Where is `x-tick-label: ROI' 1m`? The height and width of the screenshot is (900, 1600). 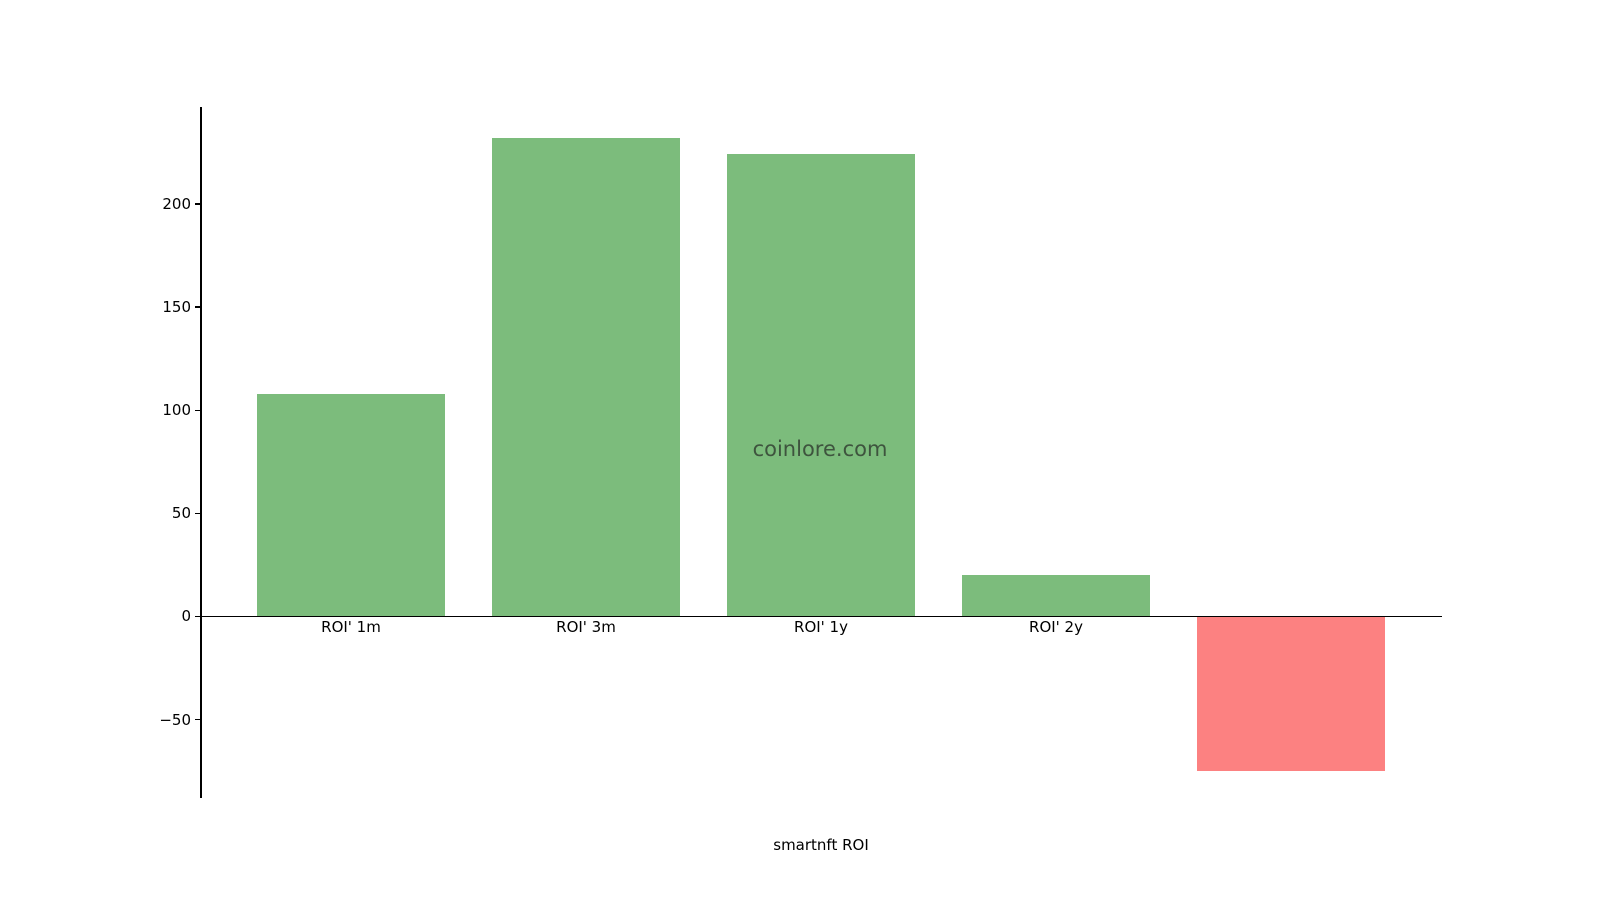 x-tick-label: ROI' 1m is located at coordinates (351, 627).